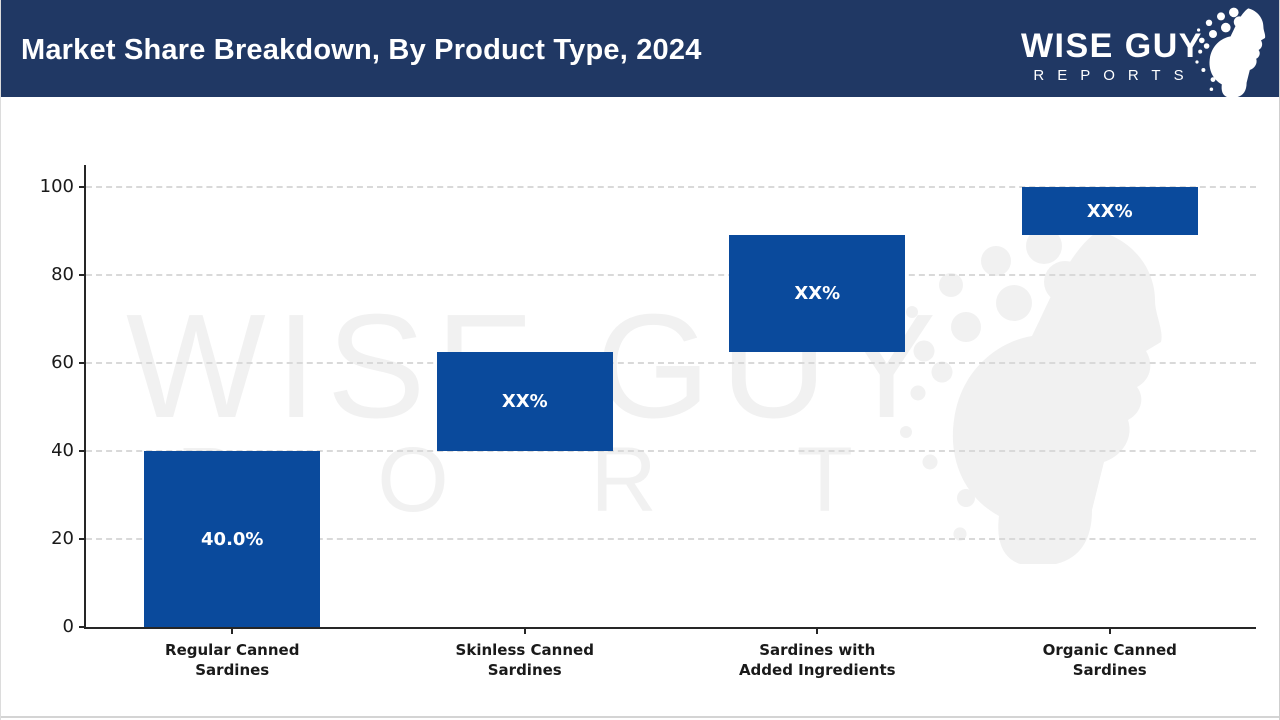 The image size is (1280, 720). What do you see at coordinates (670, 628) in the screenshot?
I see `x-axis-spine` at bounding box center [670, 628].